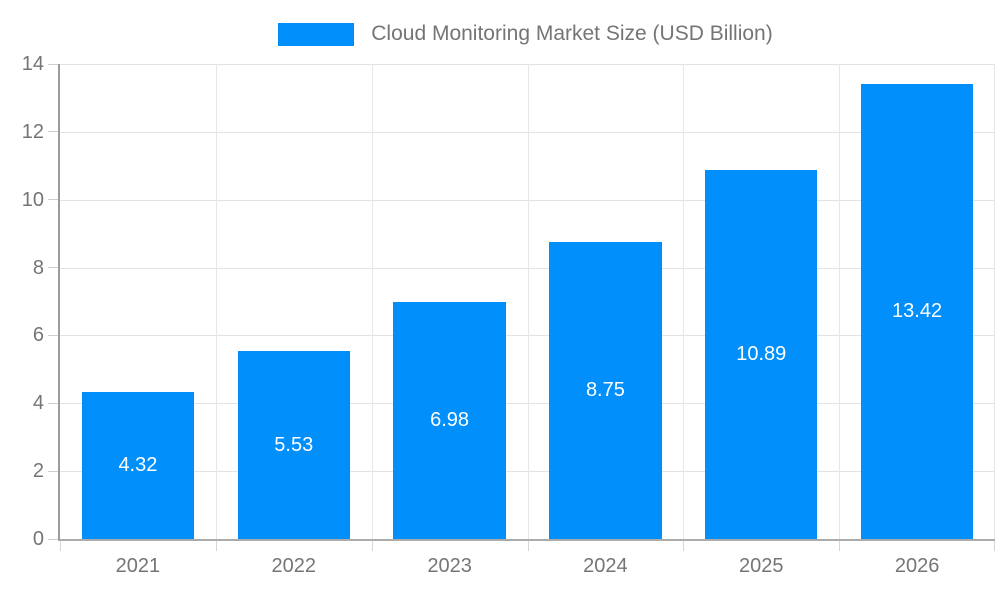 This screenshot has width=1000, height=600. I want to click on bar-2025: 10.89, so click(761, 354).